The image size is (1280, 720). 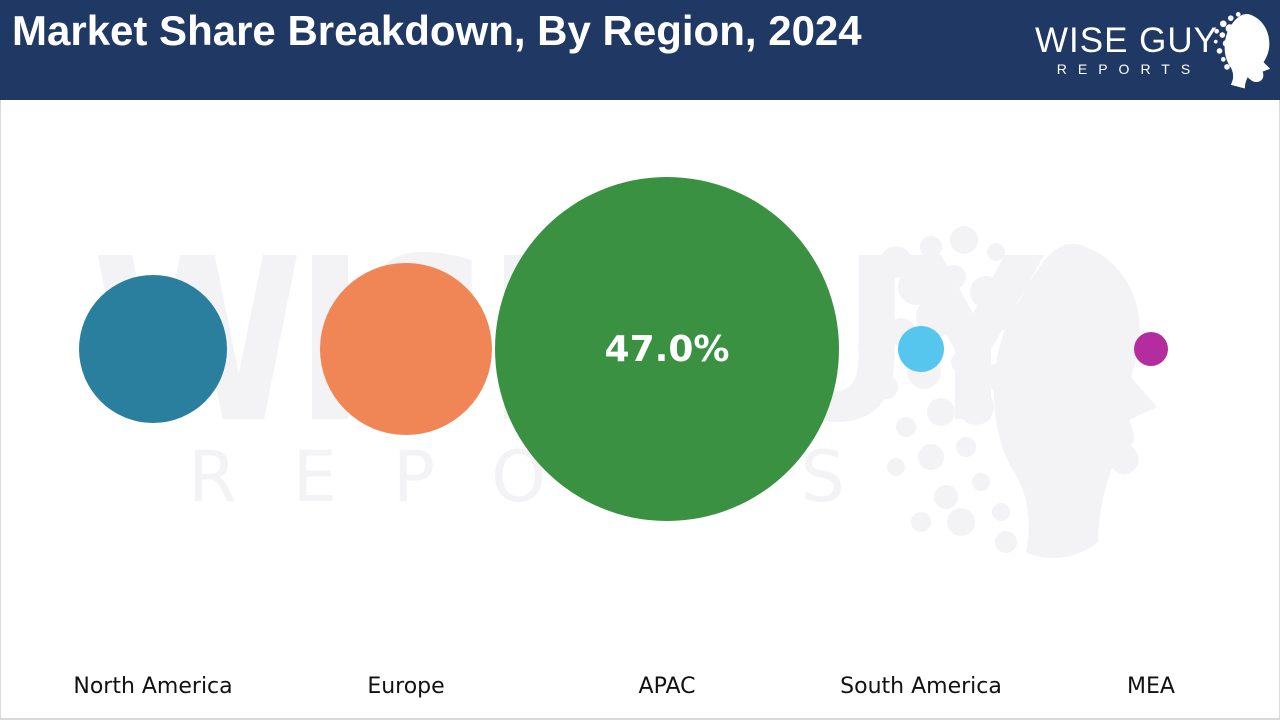 I want to click on logo-text: WISE GUY REPORTS, so click(x=1126, y=50).